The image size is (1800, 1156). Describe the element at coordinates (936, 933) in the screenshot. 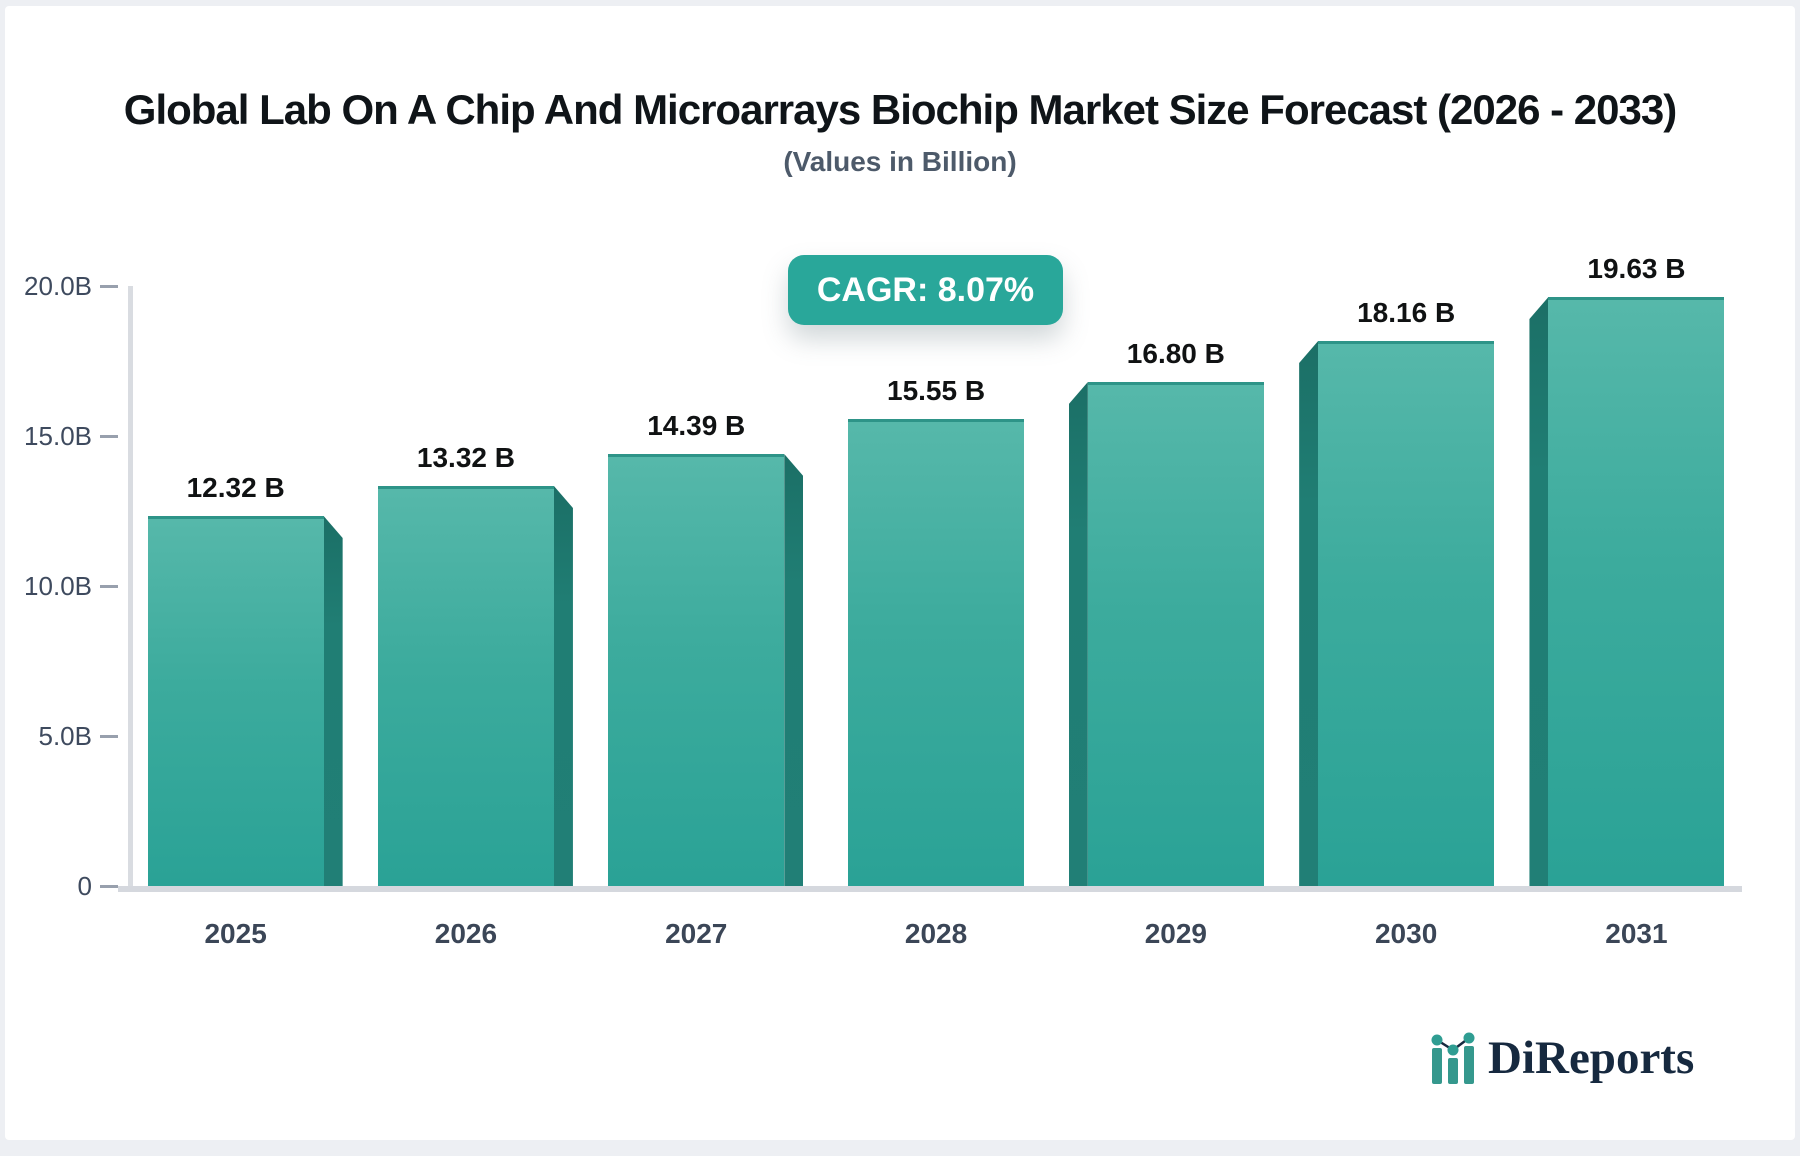

I see `x-axis-label: 2028` at that location.